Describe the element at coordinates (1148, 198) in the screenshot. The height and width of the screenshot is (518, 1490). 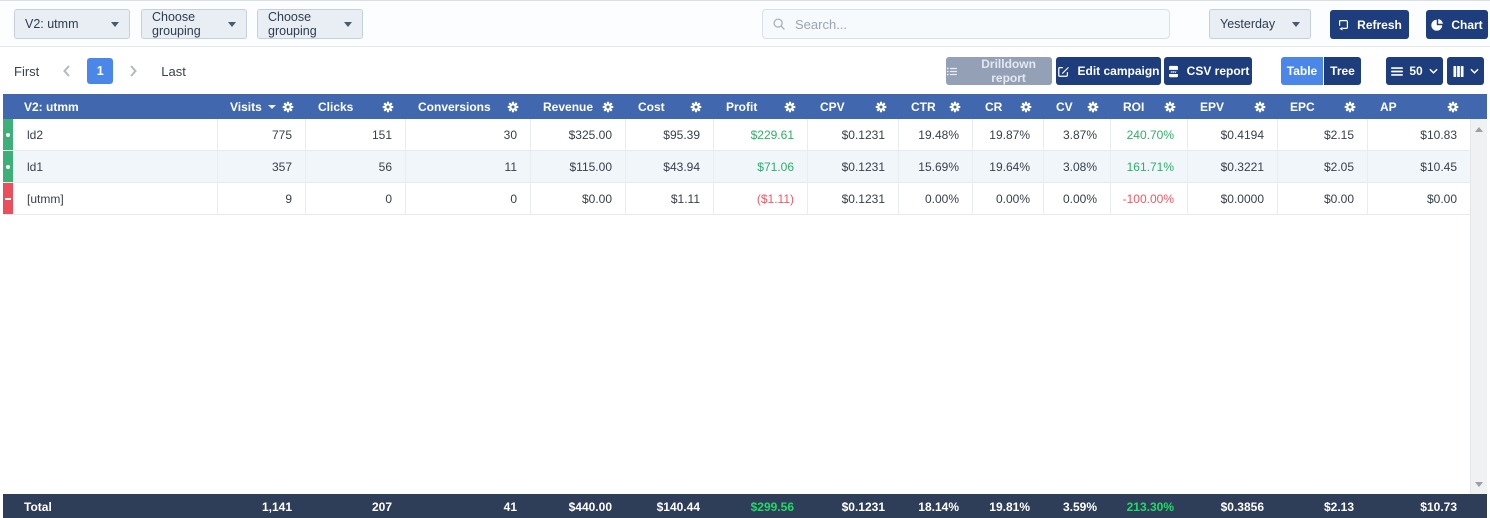
I see `cell-roi: -100.00%` at that location.